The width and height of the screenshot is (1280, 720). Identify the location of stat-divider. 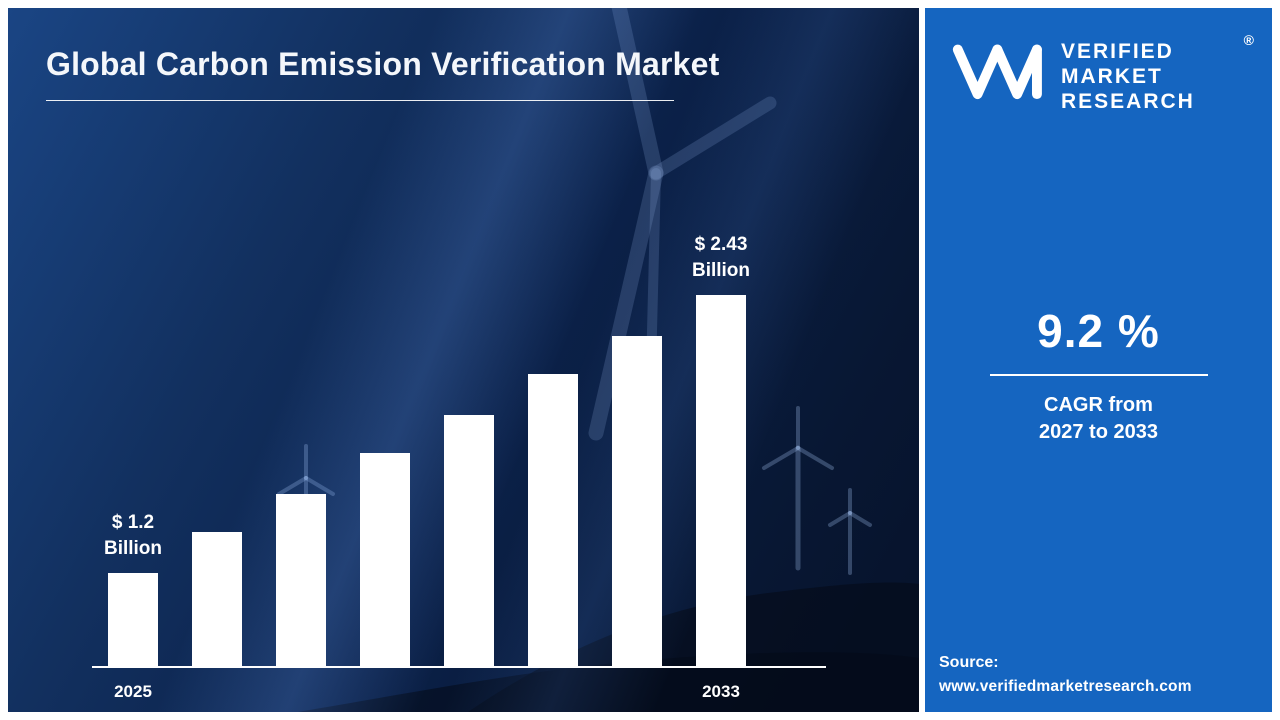
(1098, 375).